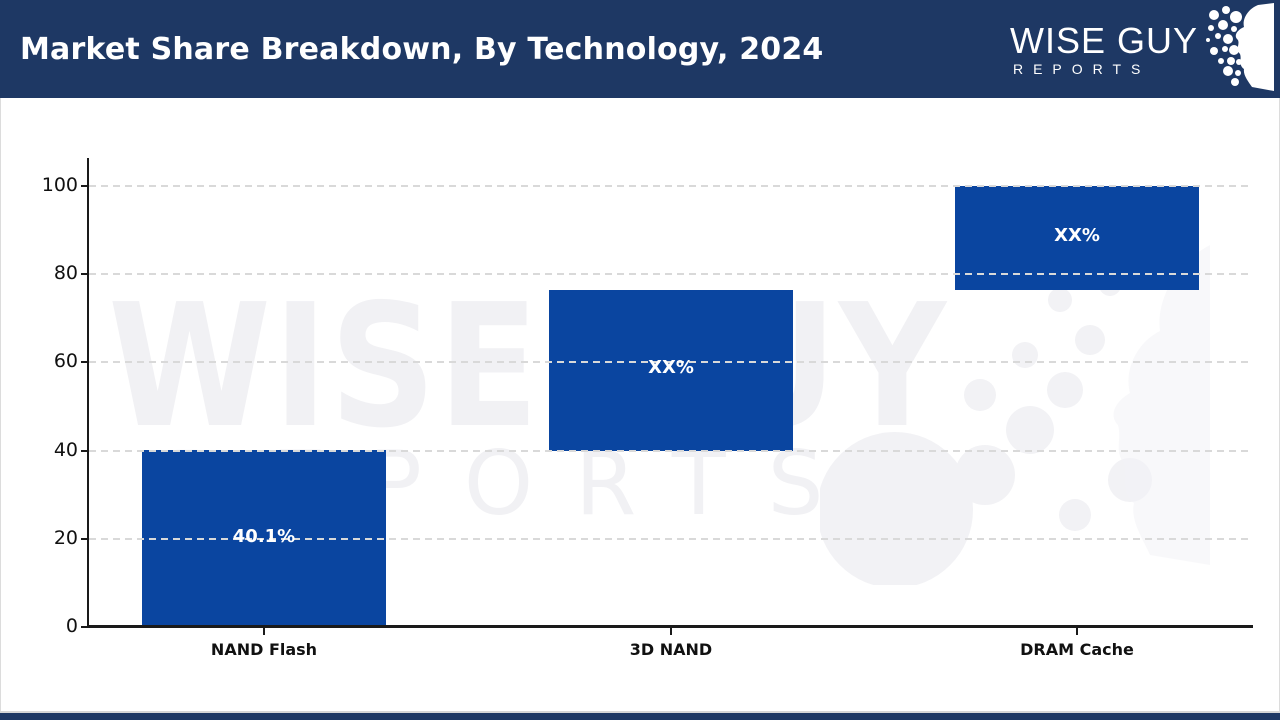 This screenshot has height=720, width=1280. Describe the element at coordinates (670, 626) in the screenshot. I see `x-axis-line` at that location.